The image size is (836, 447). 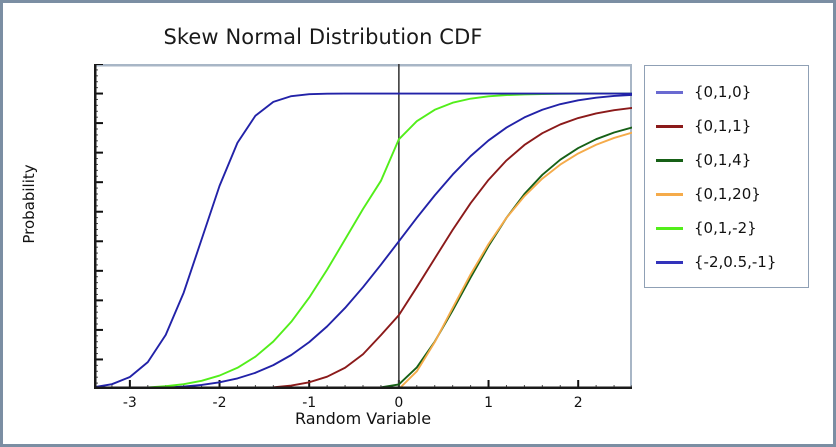 What do you see at coordinates (723, 160) in the screenshot?
I see `legend-item-label: {0,1,4}` at bounding box center [723, 160].